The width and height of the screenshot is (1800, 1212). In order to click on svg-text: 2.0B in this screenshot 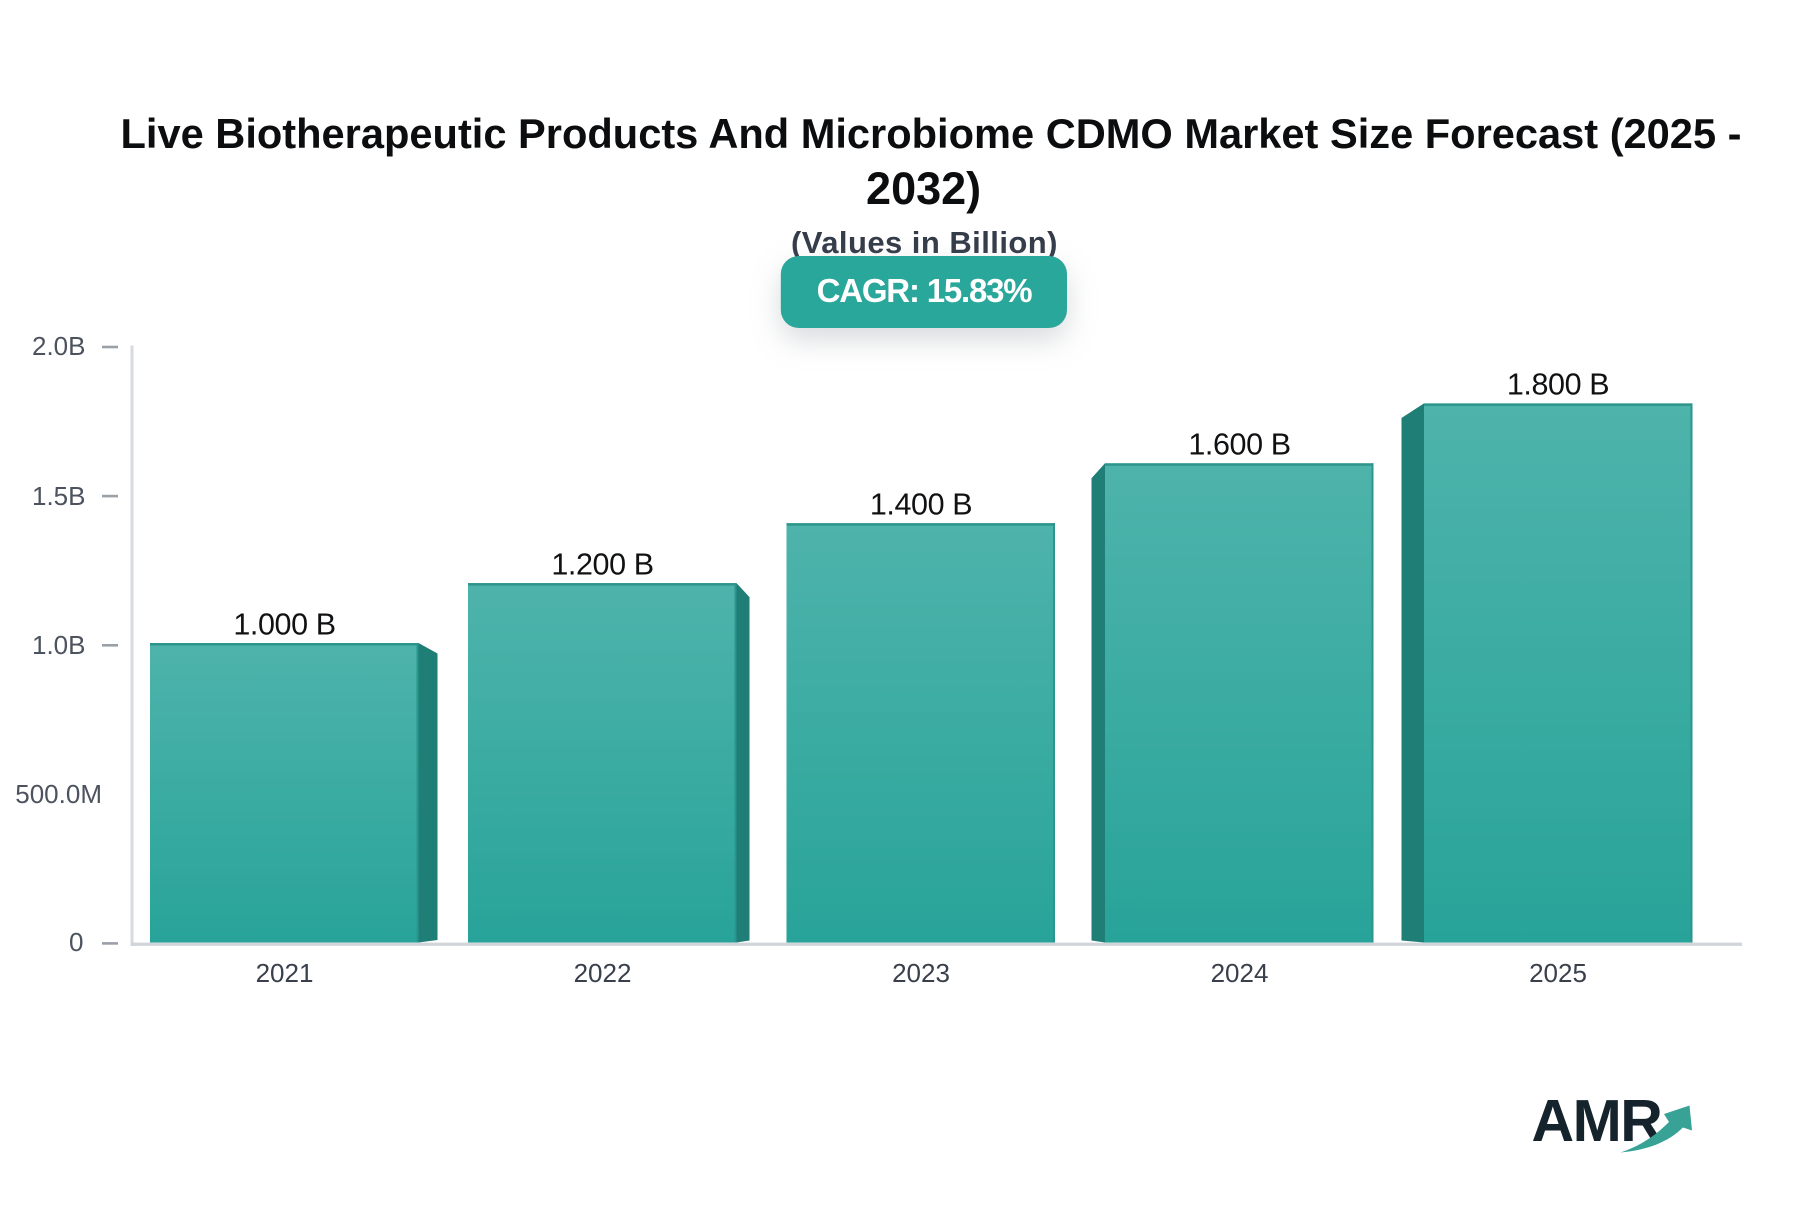, I will do `click(59, 346)`.